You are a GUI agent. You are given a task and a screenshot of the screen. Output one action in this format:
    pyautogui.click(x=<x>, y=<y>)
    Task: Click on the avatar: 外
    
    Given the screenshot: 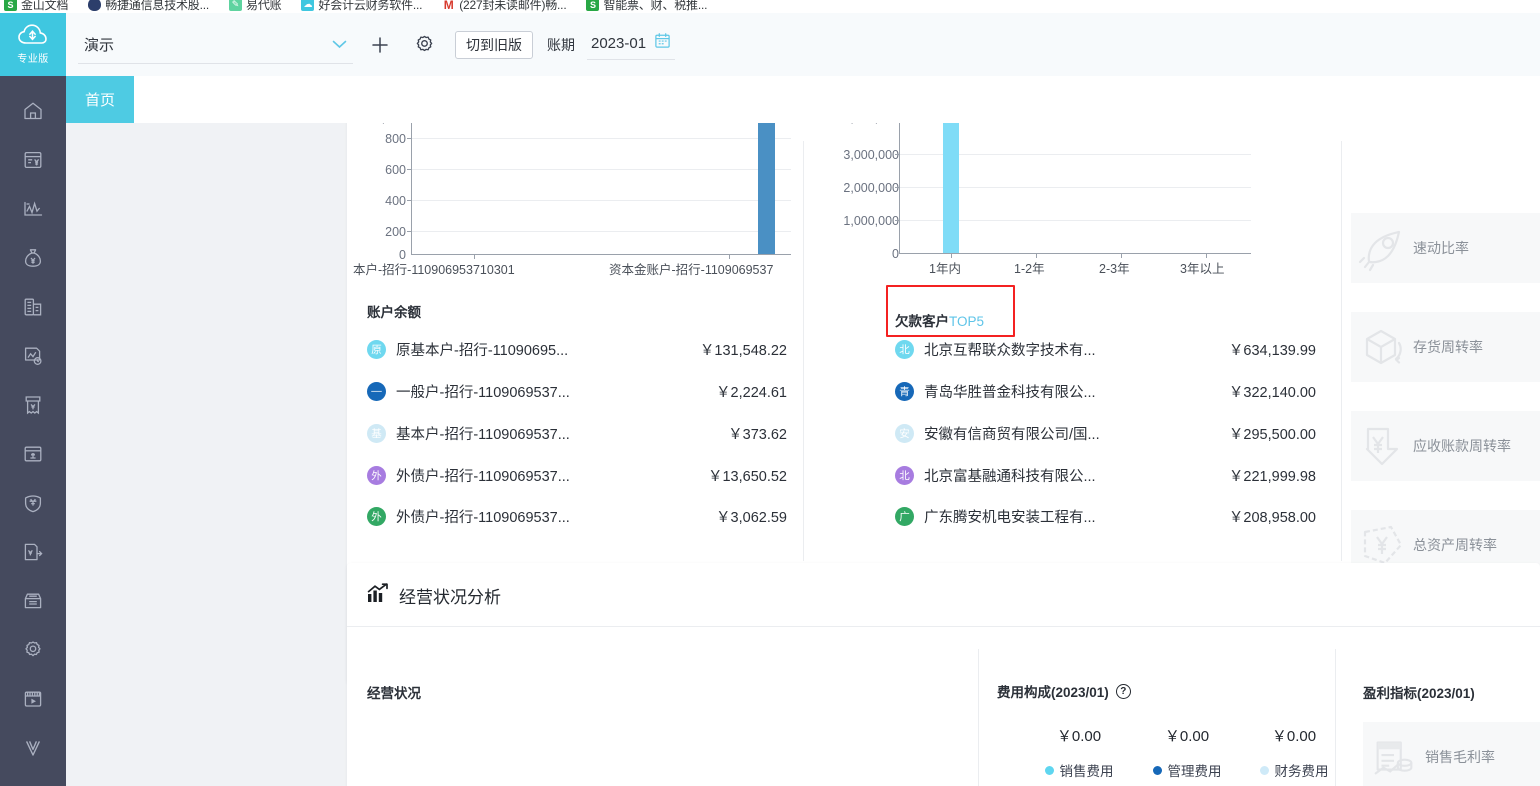 What is the action you would take?
    pyautogui.click(x=376, y=516)
    